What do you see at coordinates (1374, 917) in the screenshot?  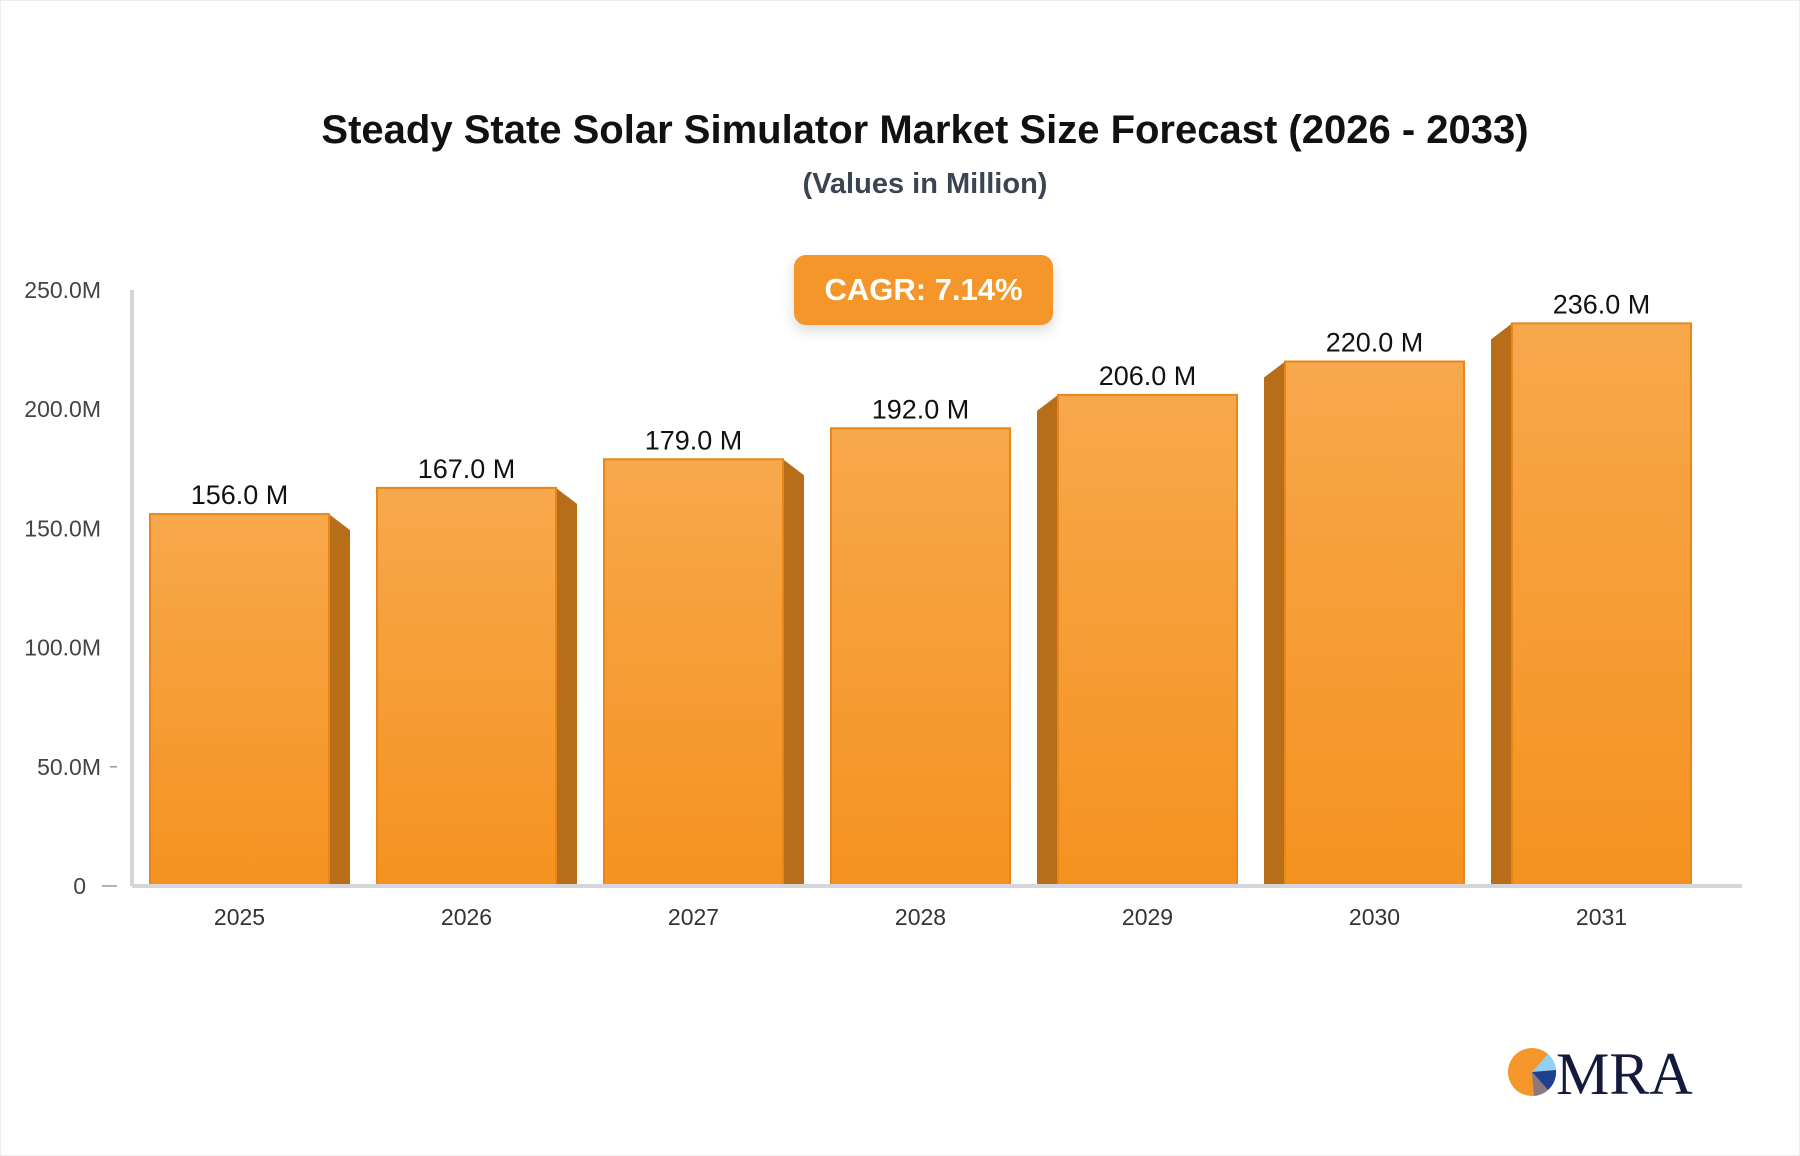 I see `x-tick-label: 2030` at bounding box center [1374, 917].